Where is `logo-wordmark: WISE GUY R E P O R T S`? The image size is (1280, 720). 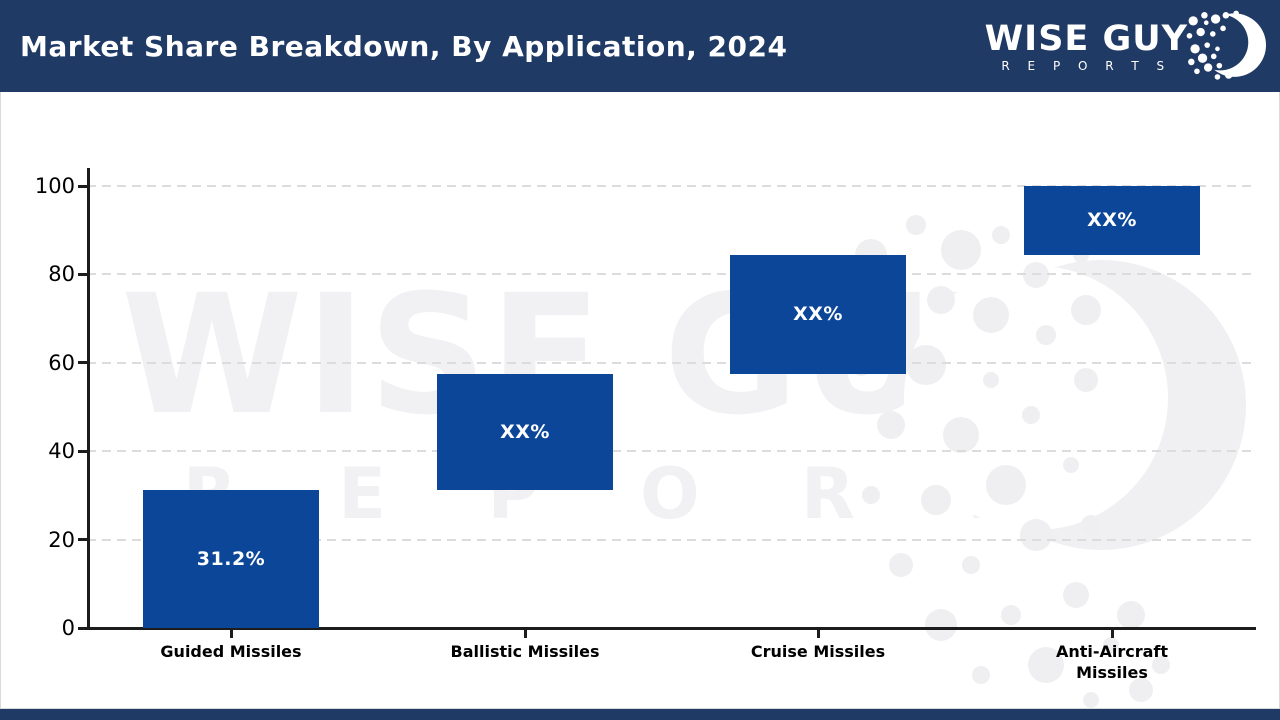 logo-wordmark: WISE GUY R E P O R T S is located at coordinates (1086, 47).